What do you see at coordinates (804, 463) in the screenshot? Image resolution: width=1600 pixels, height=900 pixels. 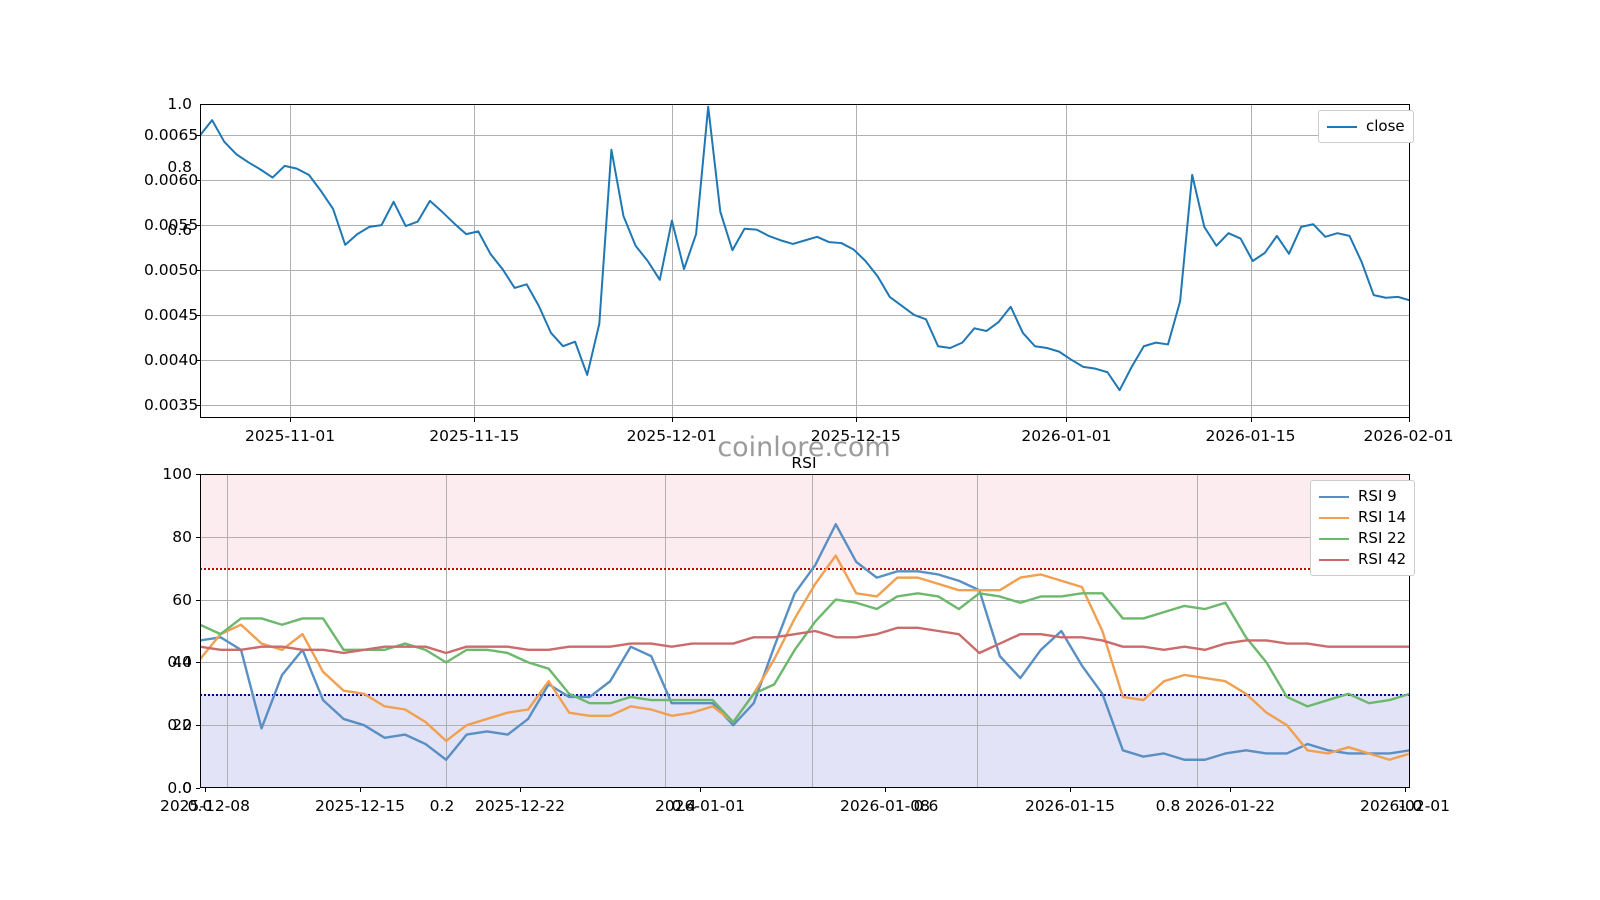 I see `rsi-chart-title: RSI` at bounding box center [804, 463].